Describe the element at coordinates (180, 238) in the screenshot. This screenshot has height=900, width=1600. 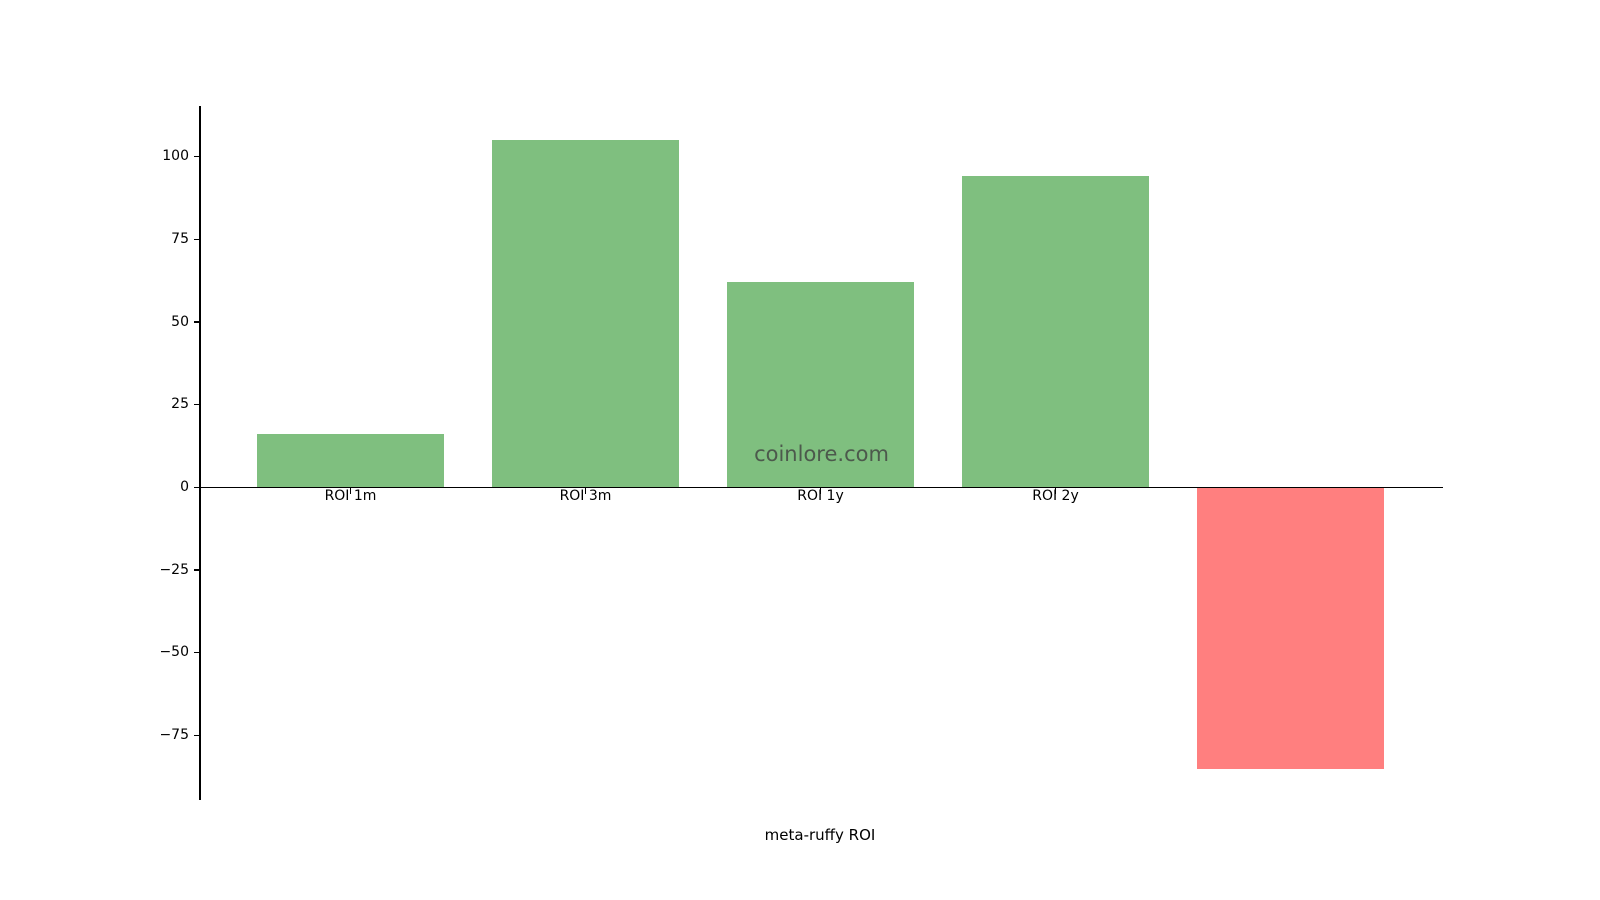
I see `y-tick-label: 75` at that location.